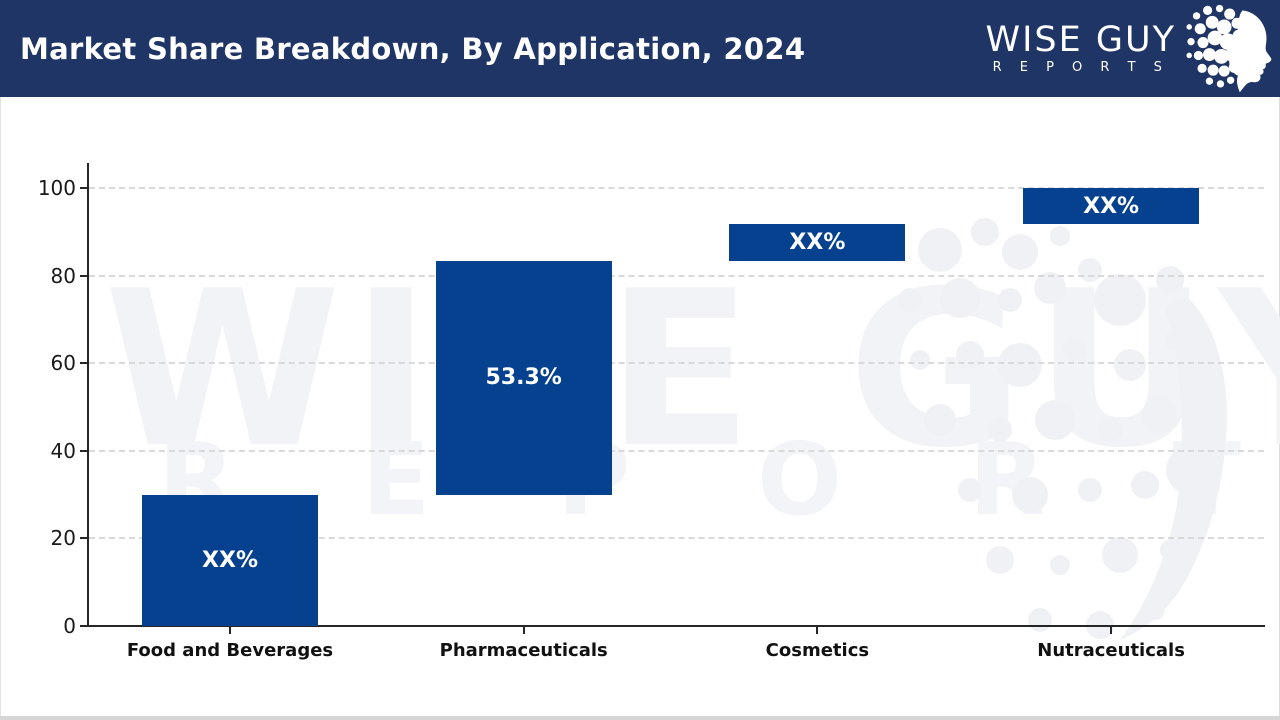  Describe the element at coordinates (676, 626) in the screenshot. I see `x-axis-line` at that location.